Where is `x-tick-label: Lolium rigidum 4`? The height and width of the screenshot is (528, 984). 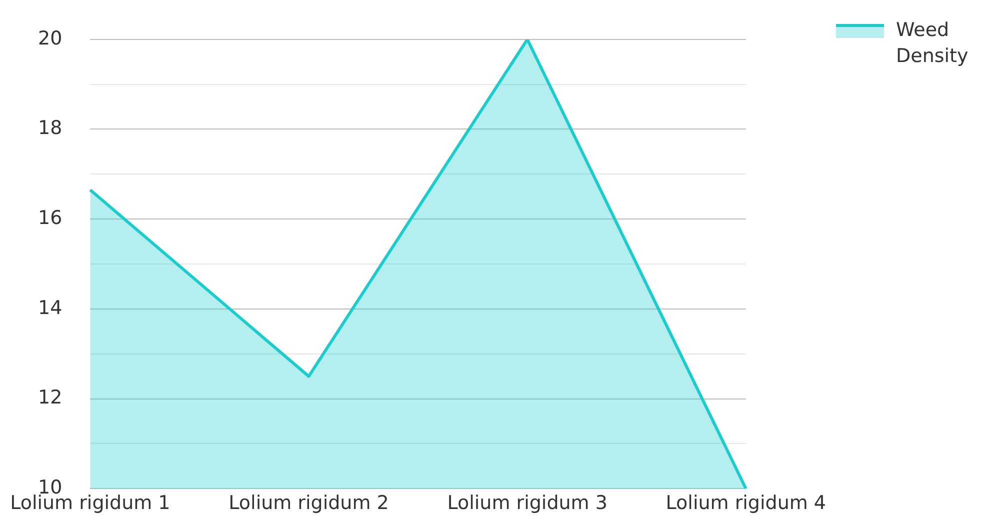 x-tick-label: Lolium rigidum 4 is located at coordinates (746, 503).